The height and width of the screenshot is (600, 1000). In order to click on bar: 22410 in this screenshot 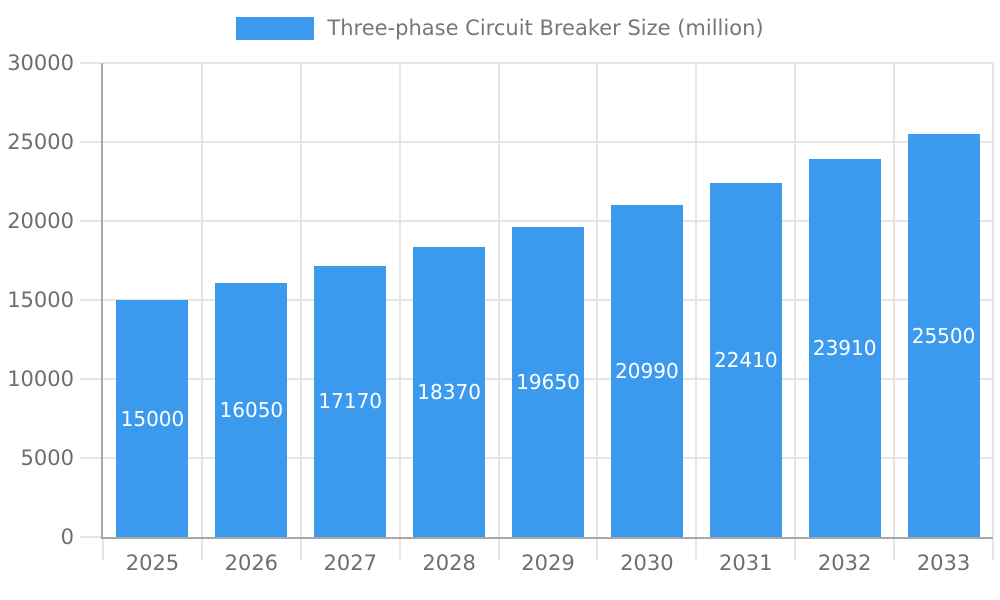, I will do `click(745, 359)`.